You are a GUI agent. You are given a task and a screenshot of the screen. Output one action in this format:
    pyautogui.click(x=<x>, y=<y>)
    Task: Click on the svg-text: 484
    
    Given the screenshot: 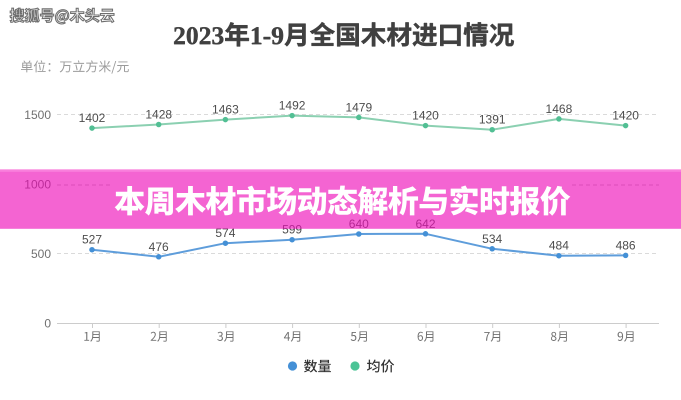 What is the action you would take?
    pyautogui.click(x=559, y=246)
    